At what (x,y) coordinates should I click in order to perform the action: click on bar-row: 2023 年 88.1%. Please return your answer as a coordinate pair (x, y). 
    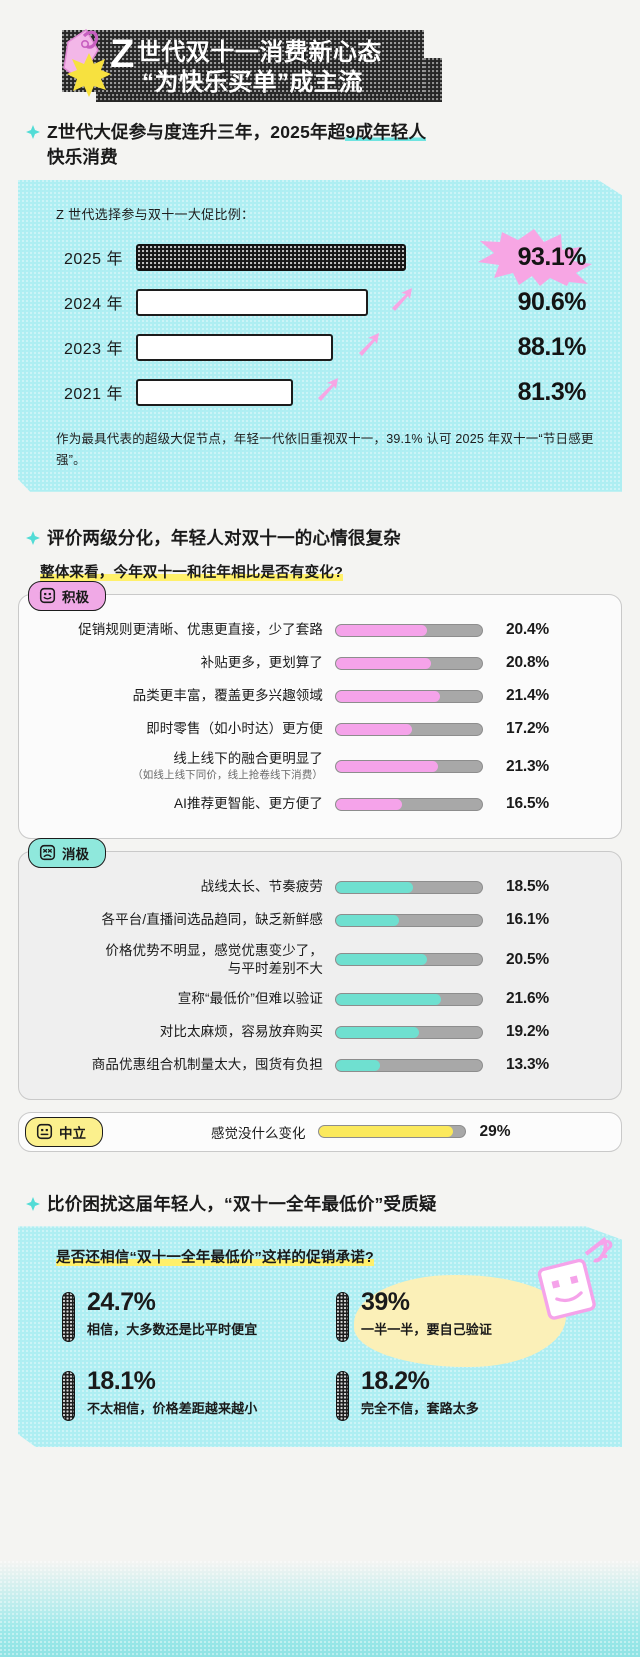
    Looking at the image, I should click on (320, 347).